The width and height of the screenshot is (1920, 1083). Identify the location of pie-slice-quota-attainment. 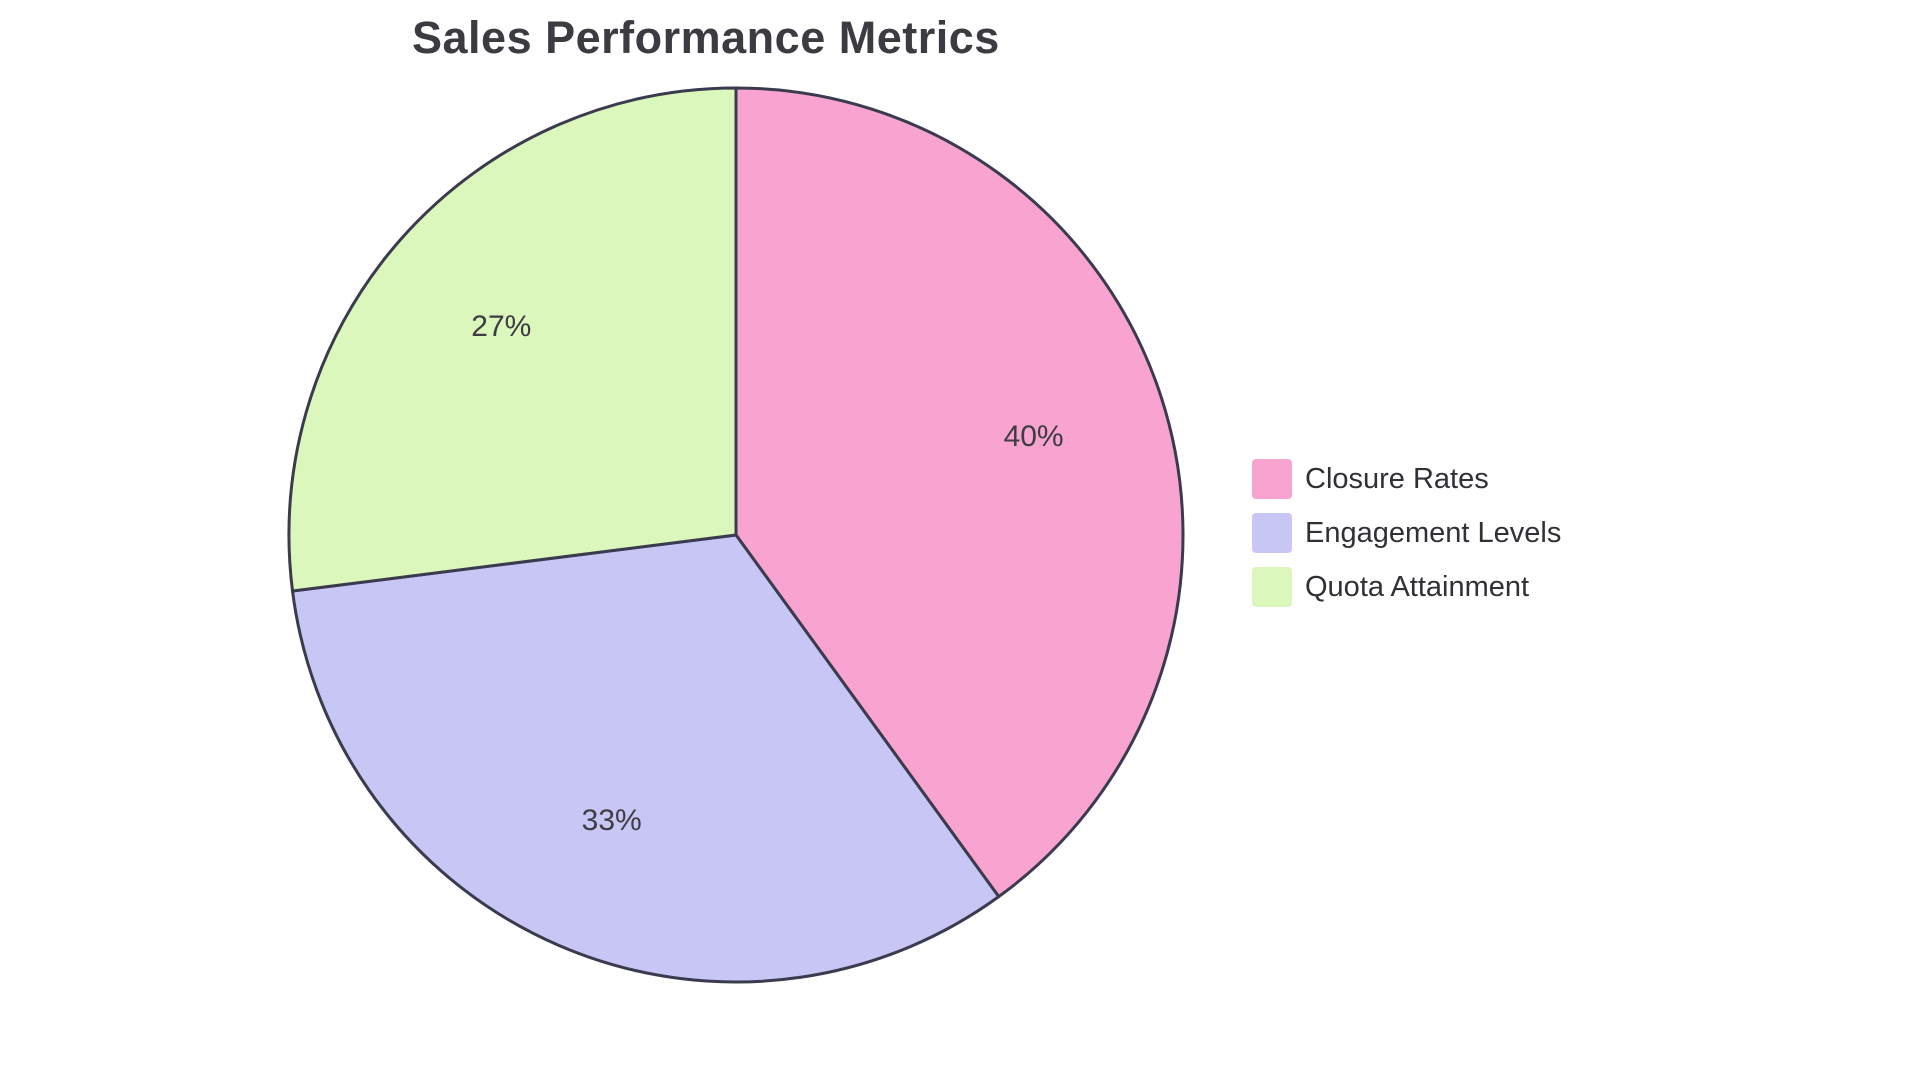
(512, 339).